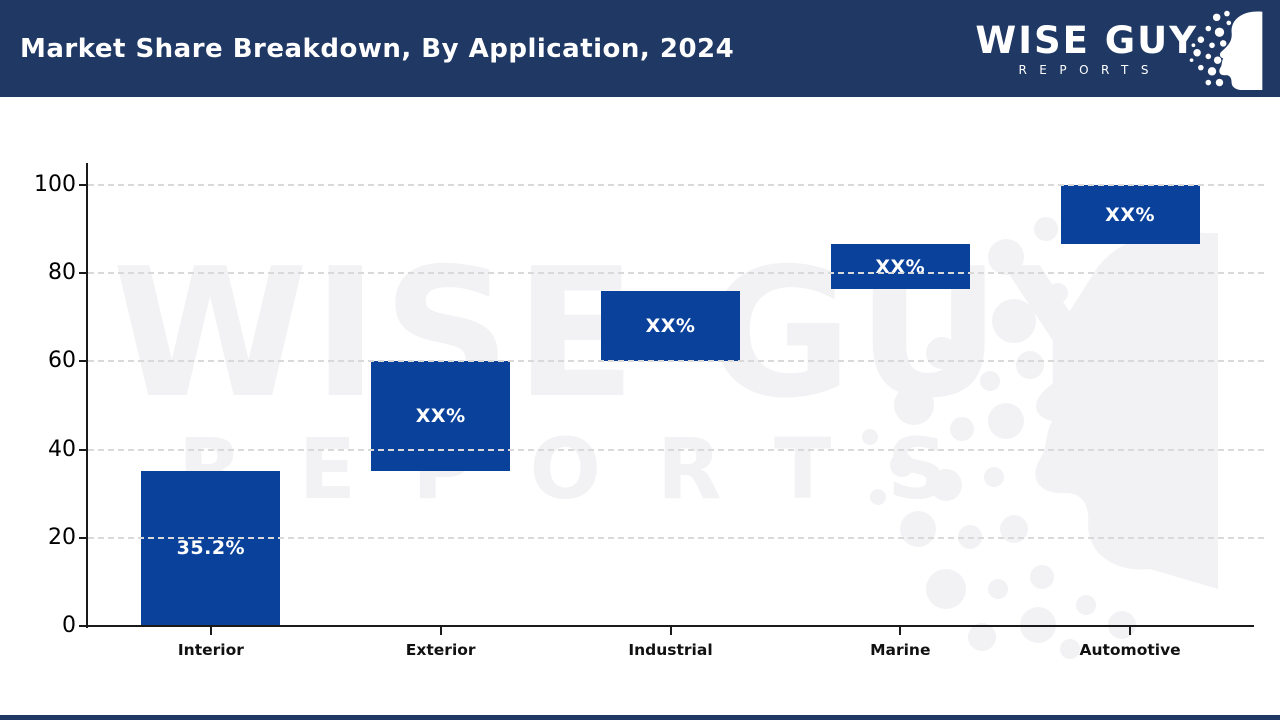  Describe the element at coordinates (1086, 40) in the screenshot. I see `logo-wordmark: WISE GUY` at that location.